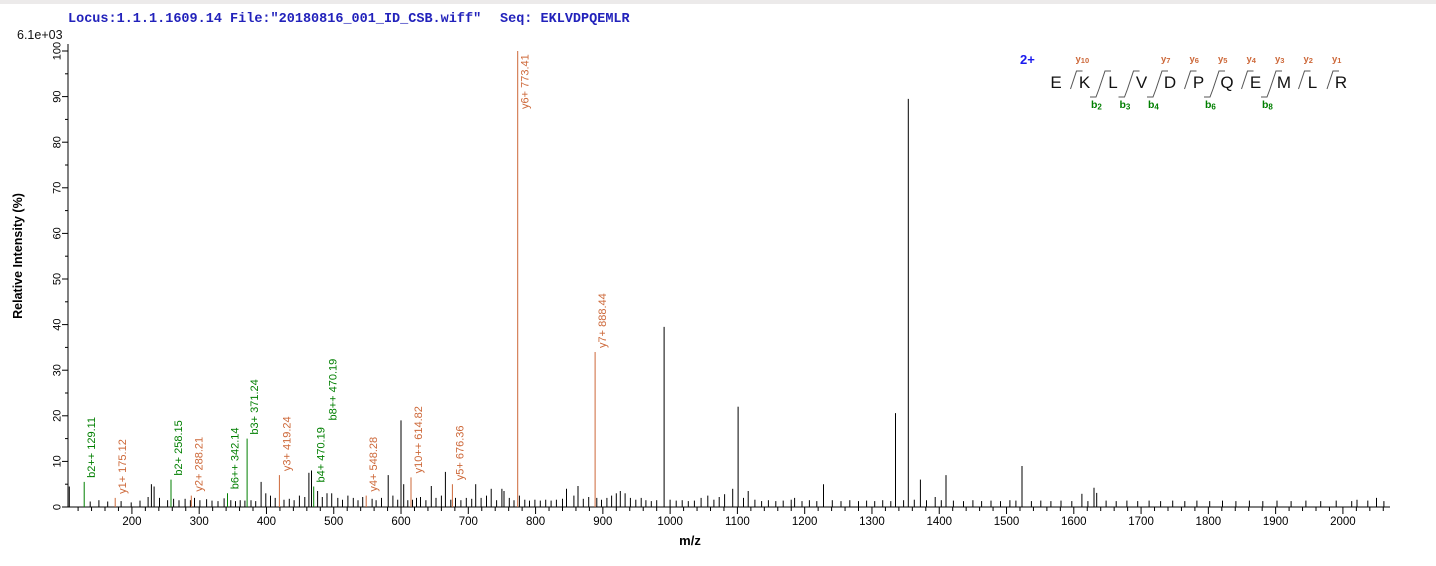 The height and width of the screenshot is (566, 1436). What do you see at coordinates (58, 96) in the screenshot?
I see `y-tick-label: 90` at bounding box center [58, 96].